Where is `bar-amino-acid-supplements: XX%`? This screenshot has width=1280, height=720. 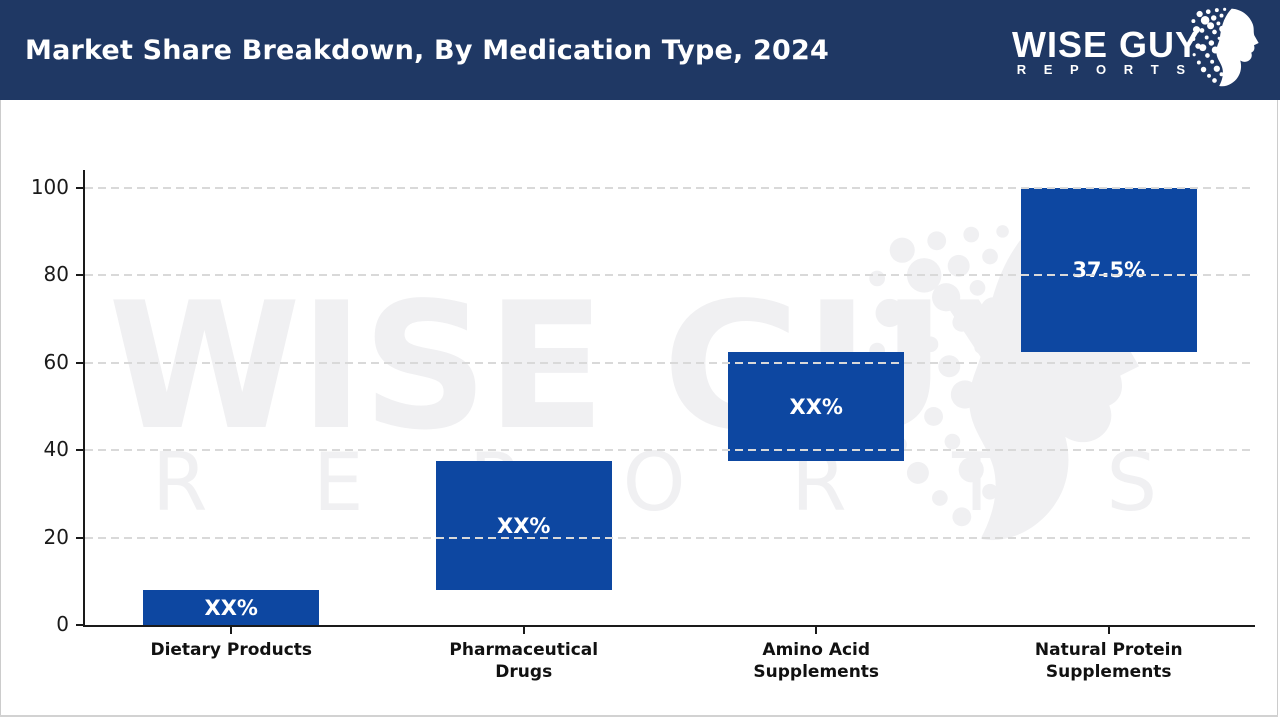 bar-amino-acid-supplements: XX% is located at coordinates (816, 406).